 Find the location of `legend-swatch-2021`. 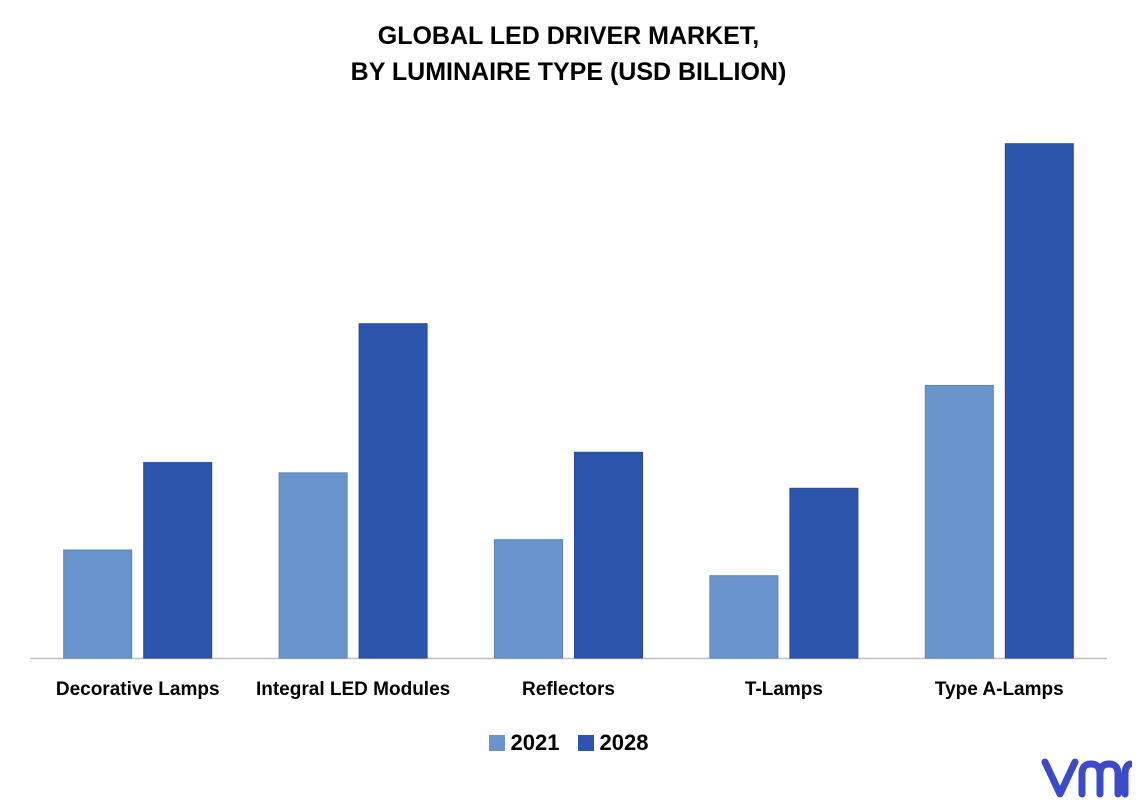

legend-swatch-2021 is located at coordinates (496, 743).